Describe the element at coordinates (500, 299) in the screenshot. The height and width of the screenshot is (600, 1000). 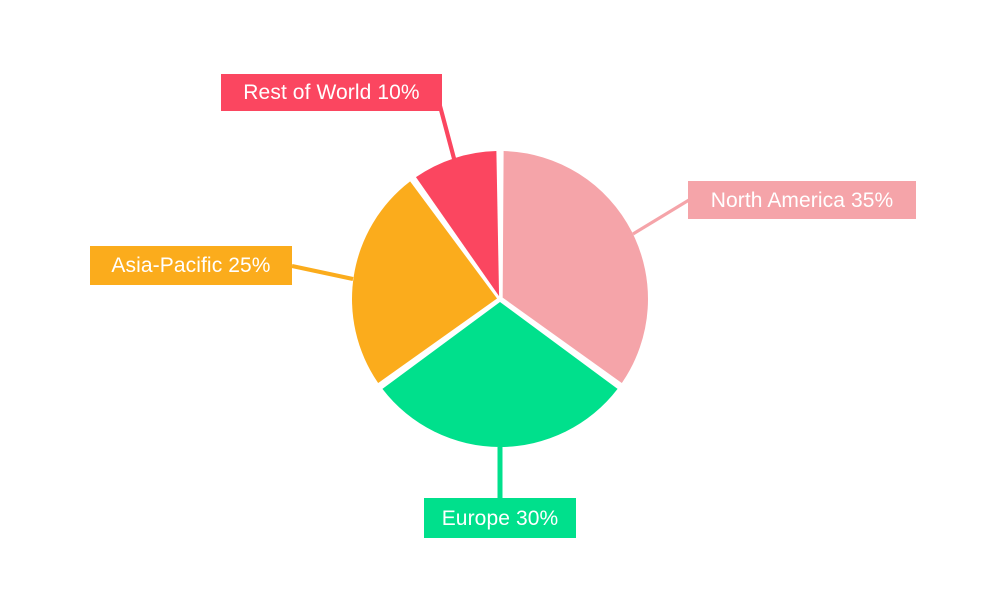
I see `pie-slices` at that location.